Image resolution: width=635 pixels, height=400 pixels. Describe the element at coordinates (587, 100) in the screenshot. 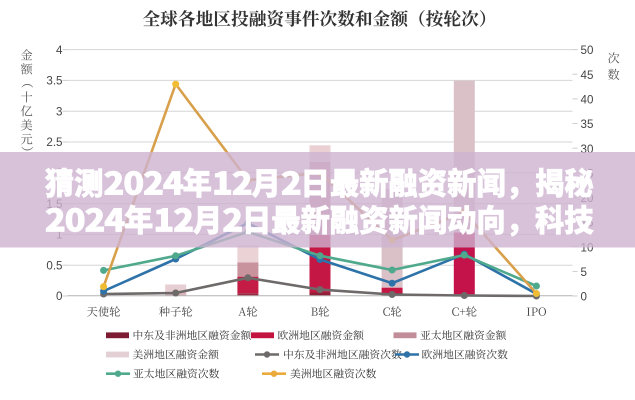

I see `svg-text: 40` at that location.